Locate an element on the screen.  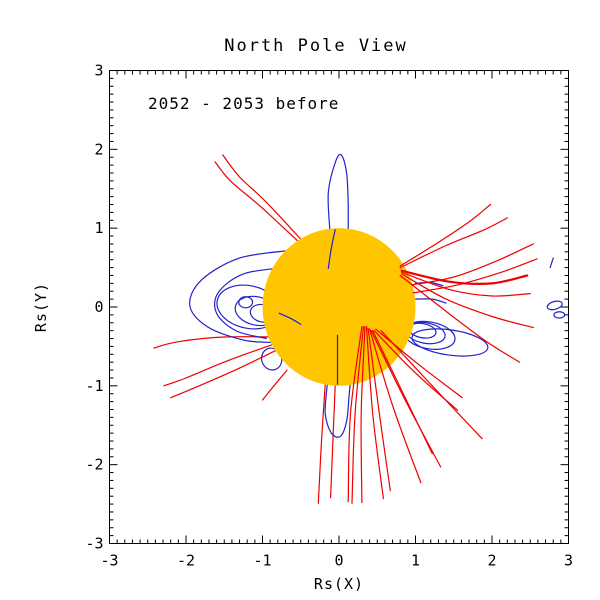
x-tick-label: 2 is located at coordinates (491, 561).